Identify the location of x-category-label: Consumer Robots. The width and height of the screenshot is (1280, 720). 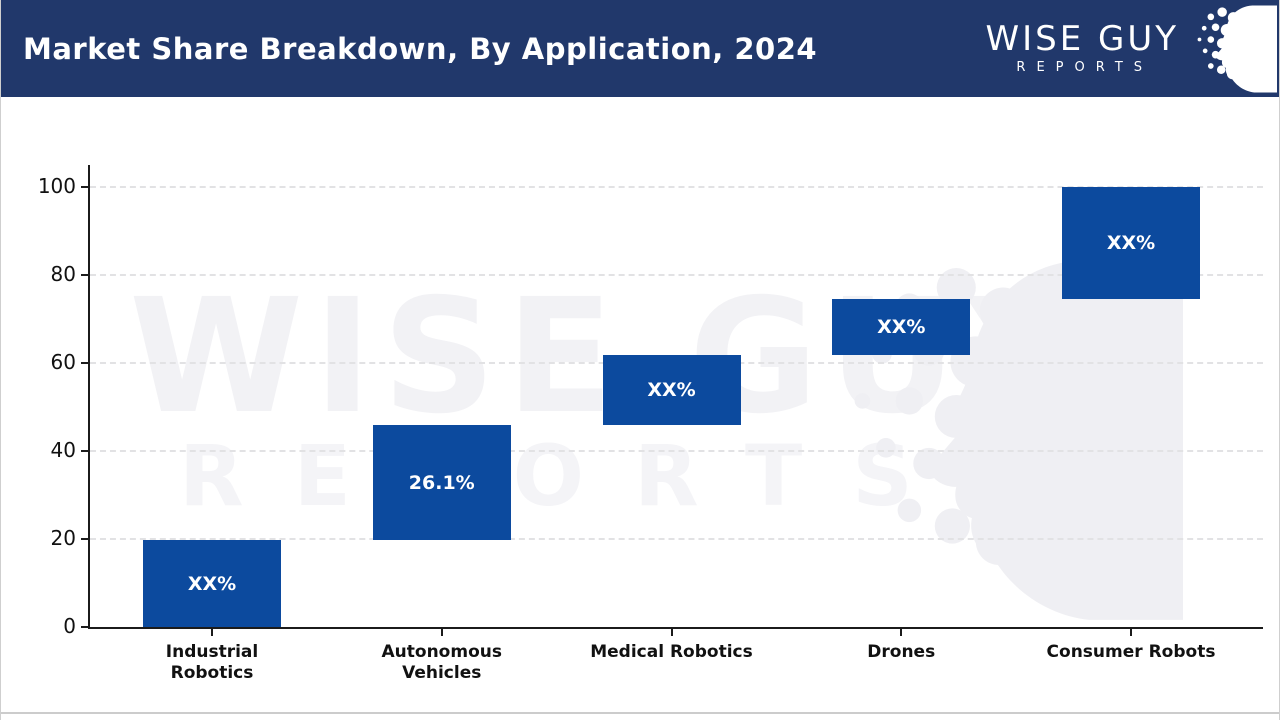
(1131, 652).